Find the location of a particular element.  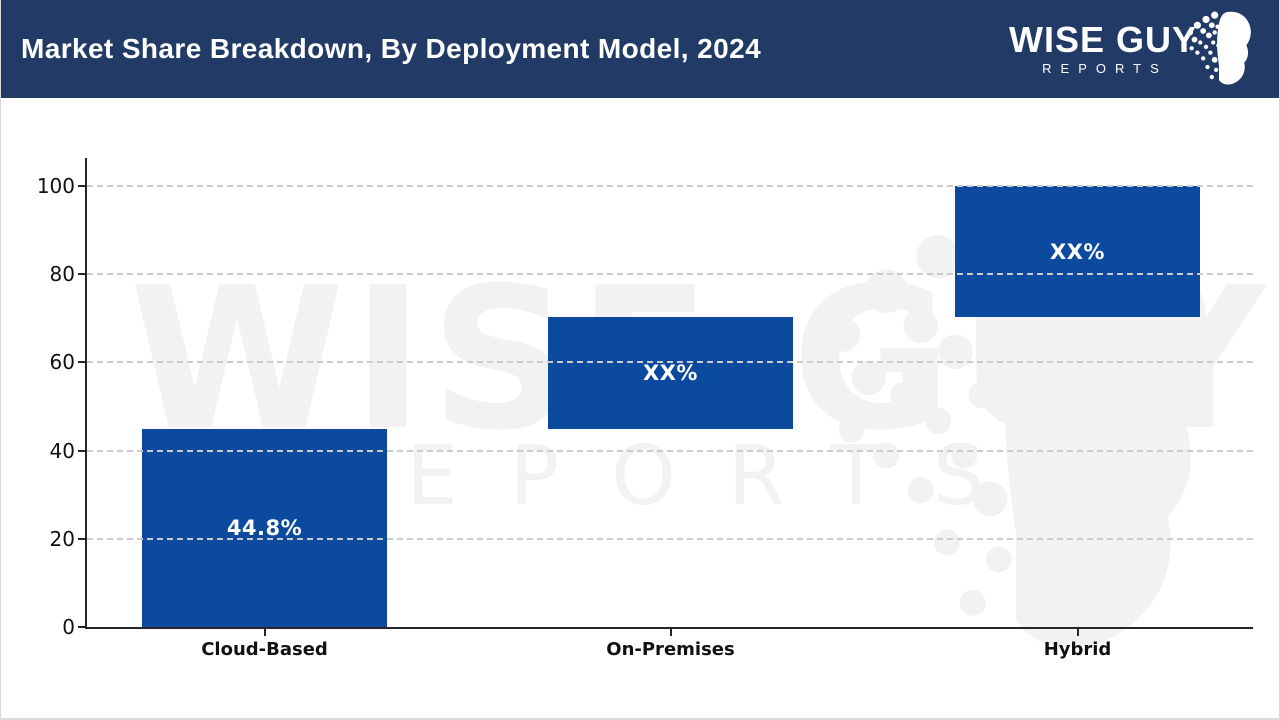

y-tick-label: 20 is located at coordinates (62, 538).